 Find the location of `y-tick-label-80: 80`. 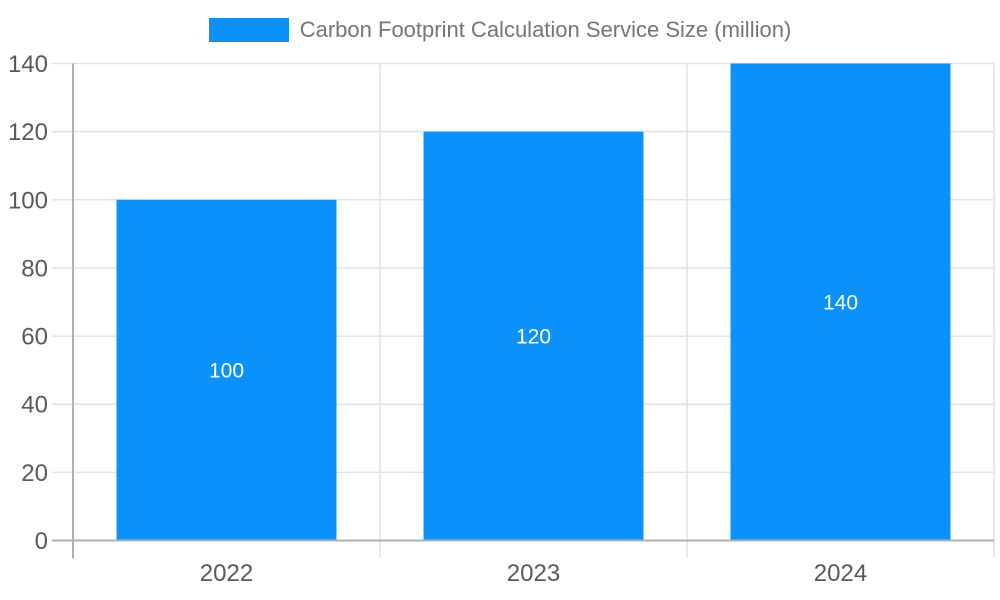

y-tick-label-80: 80 is located at coordinates (34, 268).